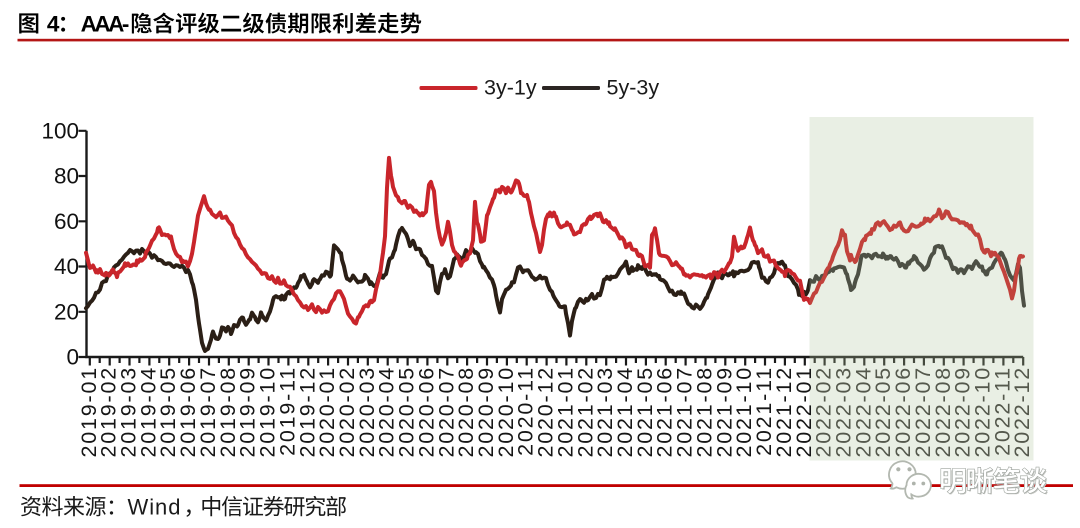 The image size is (1080, 528). I want to click on svg-text: 2019-03, so click(129, 412).